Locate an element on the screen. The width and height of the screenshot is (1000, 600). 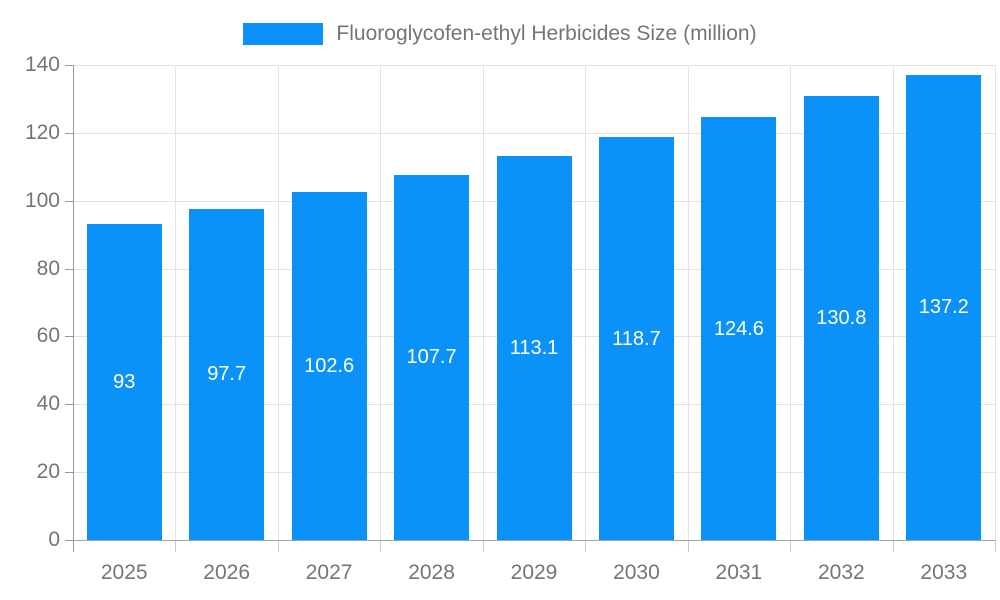
x-axis-label: 2028 is located at coordinates (431, 572).